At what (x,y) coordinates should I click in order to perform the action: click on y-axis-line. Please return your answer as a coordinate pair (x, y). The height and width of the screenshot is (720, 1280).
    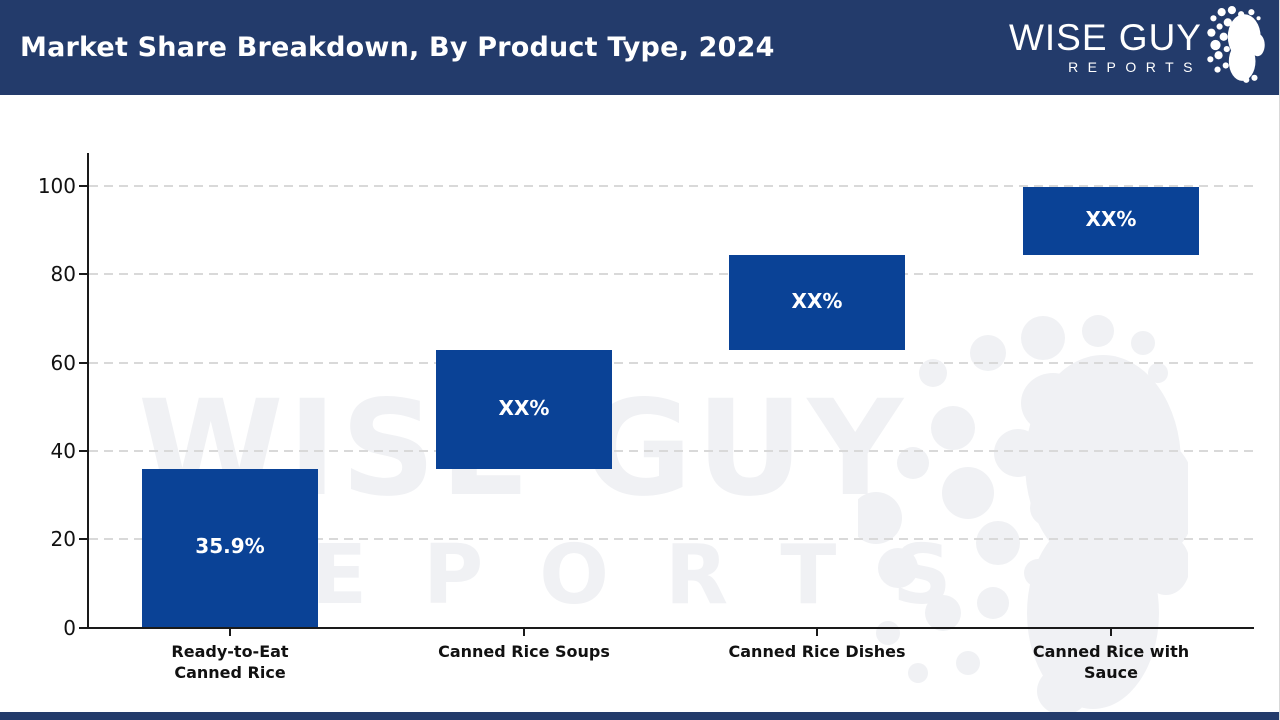
    Looking at the image, I should click on (88, 390).